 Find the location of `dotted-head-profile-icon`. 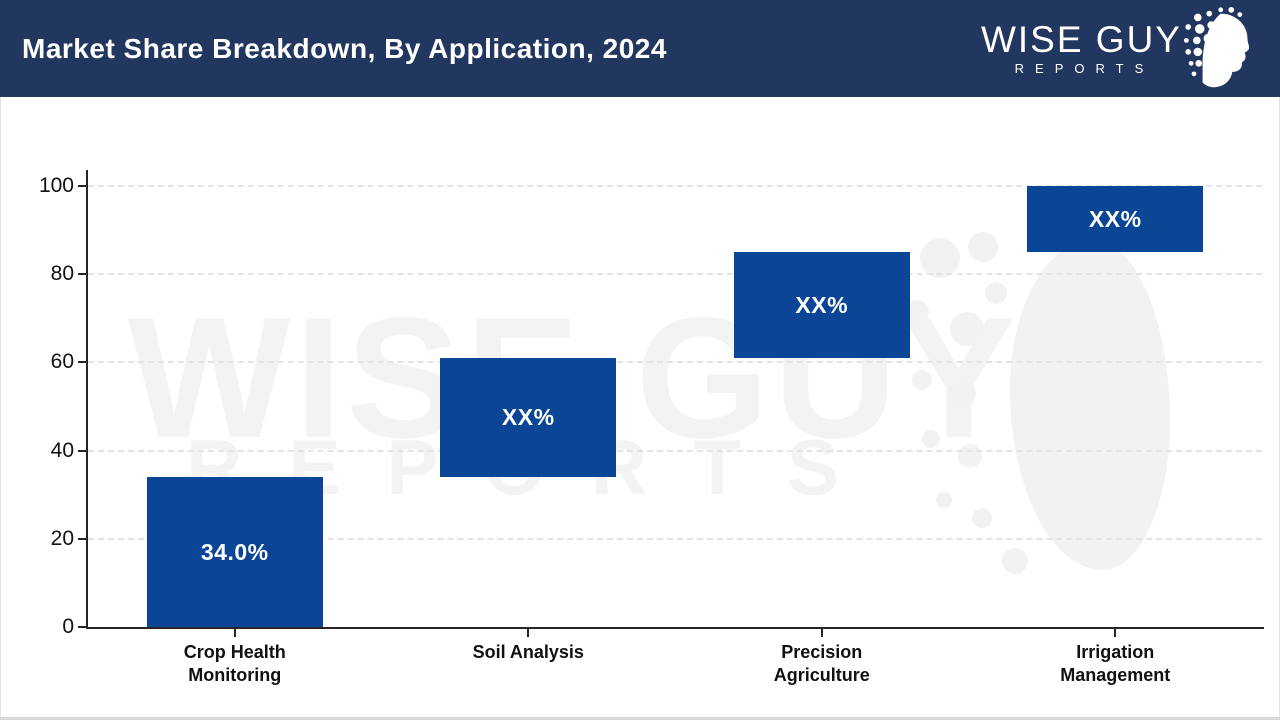

dotted-head-profile-icon is located at coordinates (1216, 46).